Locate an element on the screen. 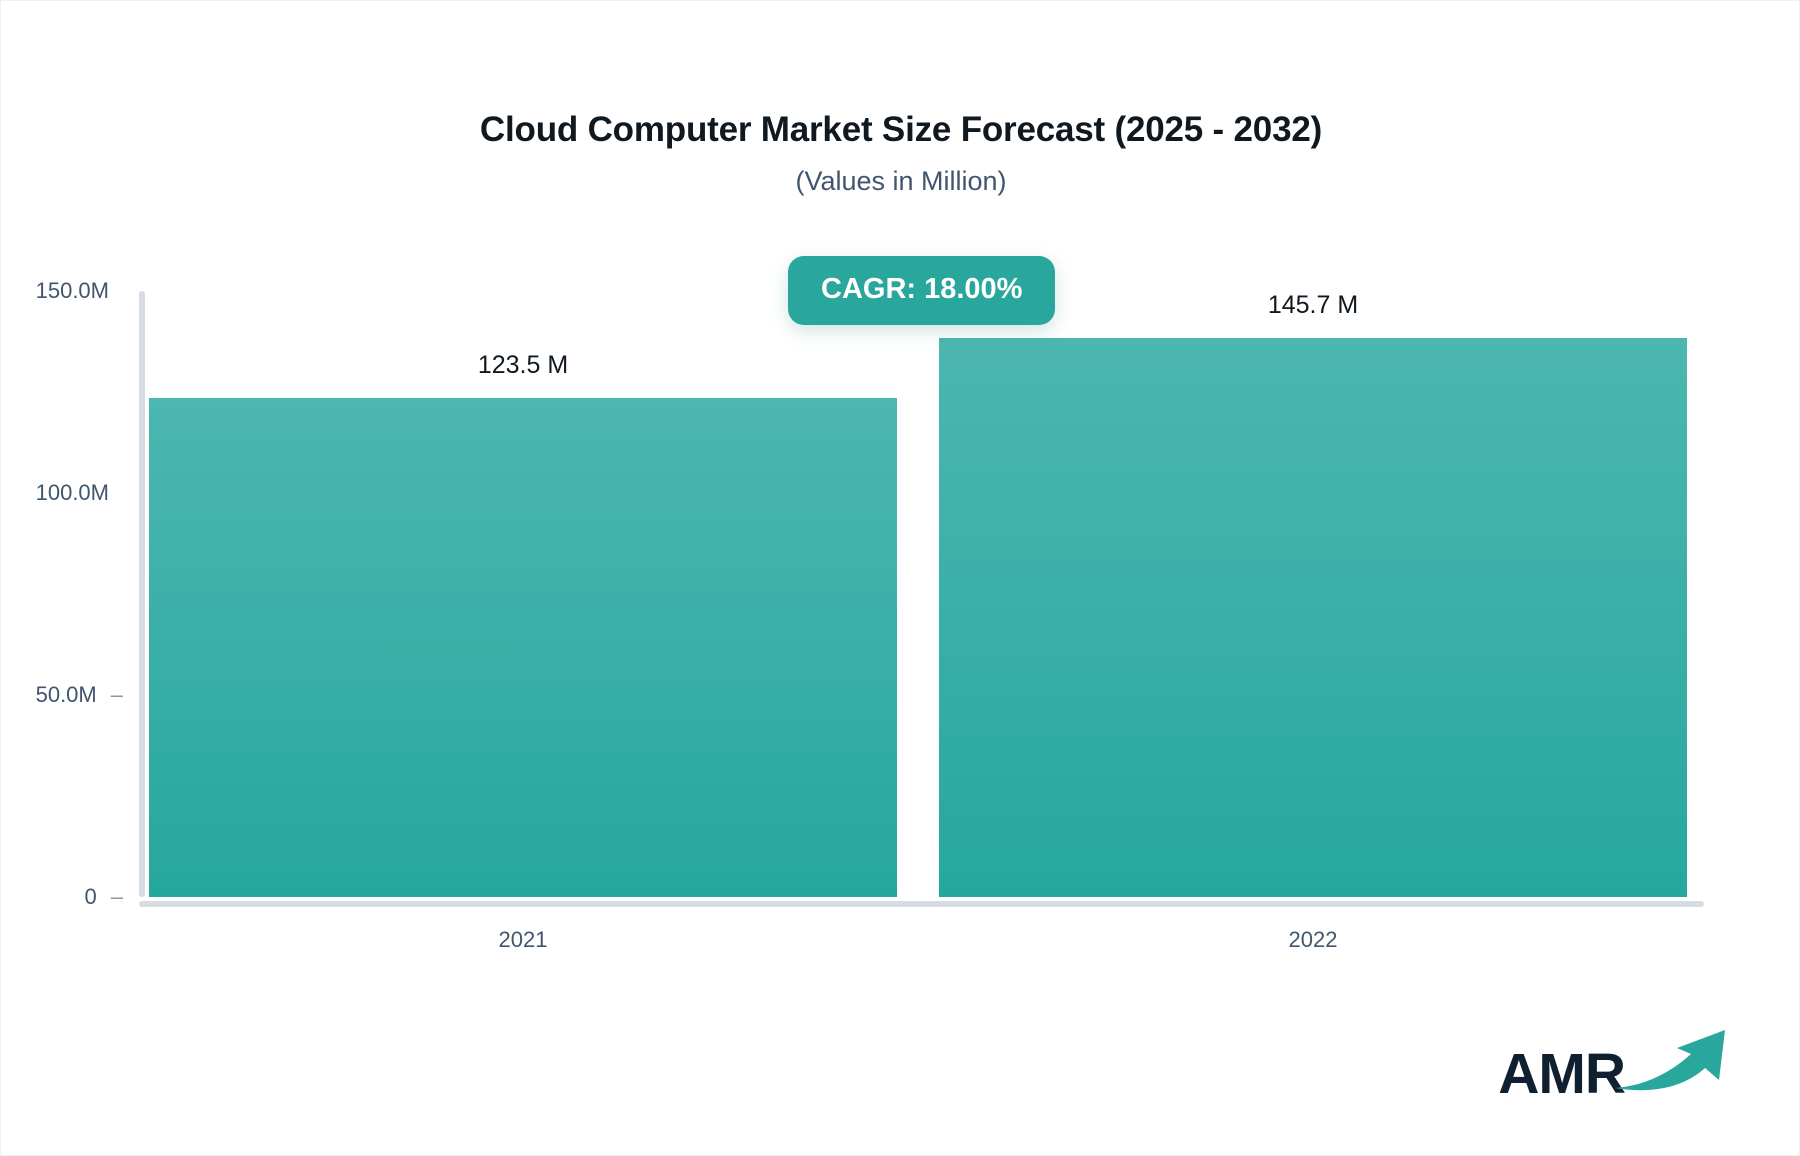 This screenshot has height=1156, width=1800. y-tick-100: 100.0M is located at coordinates (79, 493).